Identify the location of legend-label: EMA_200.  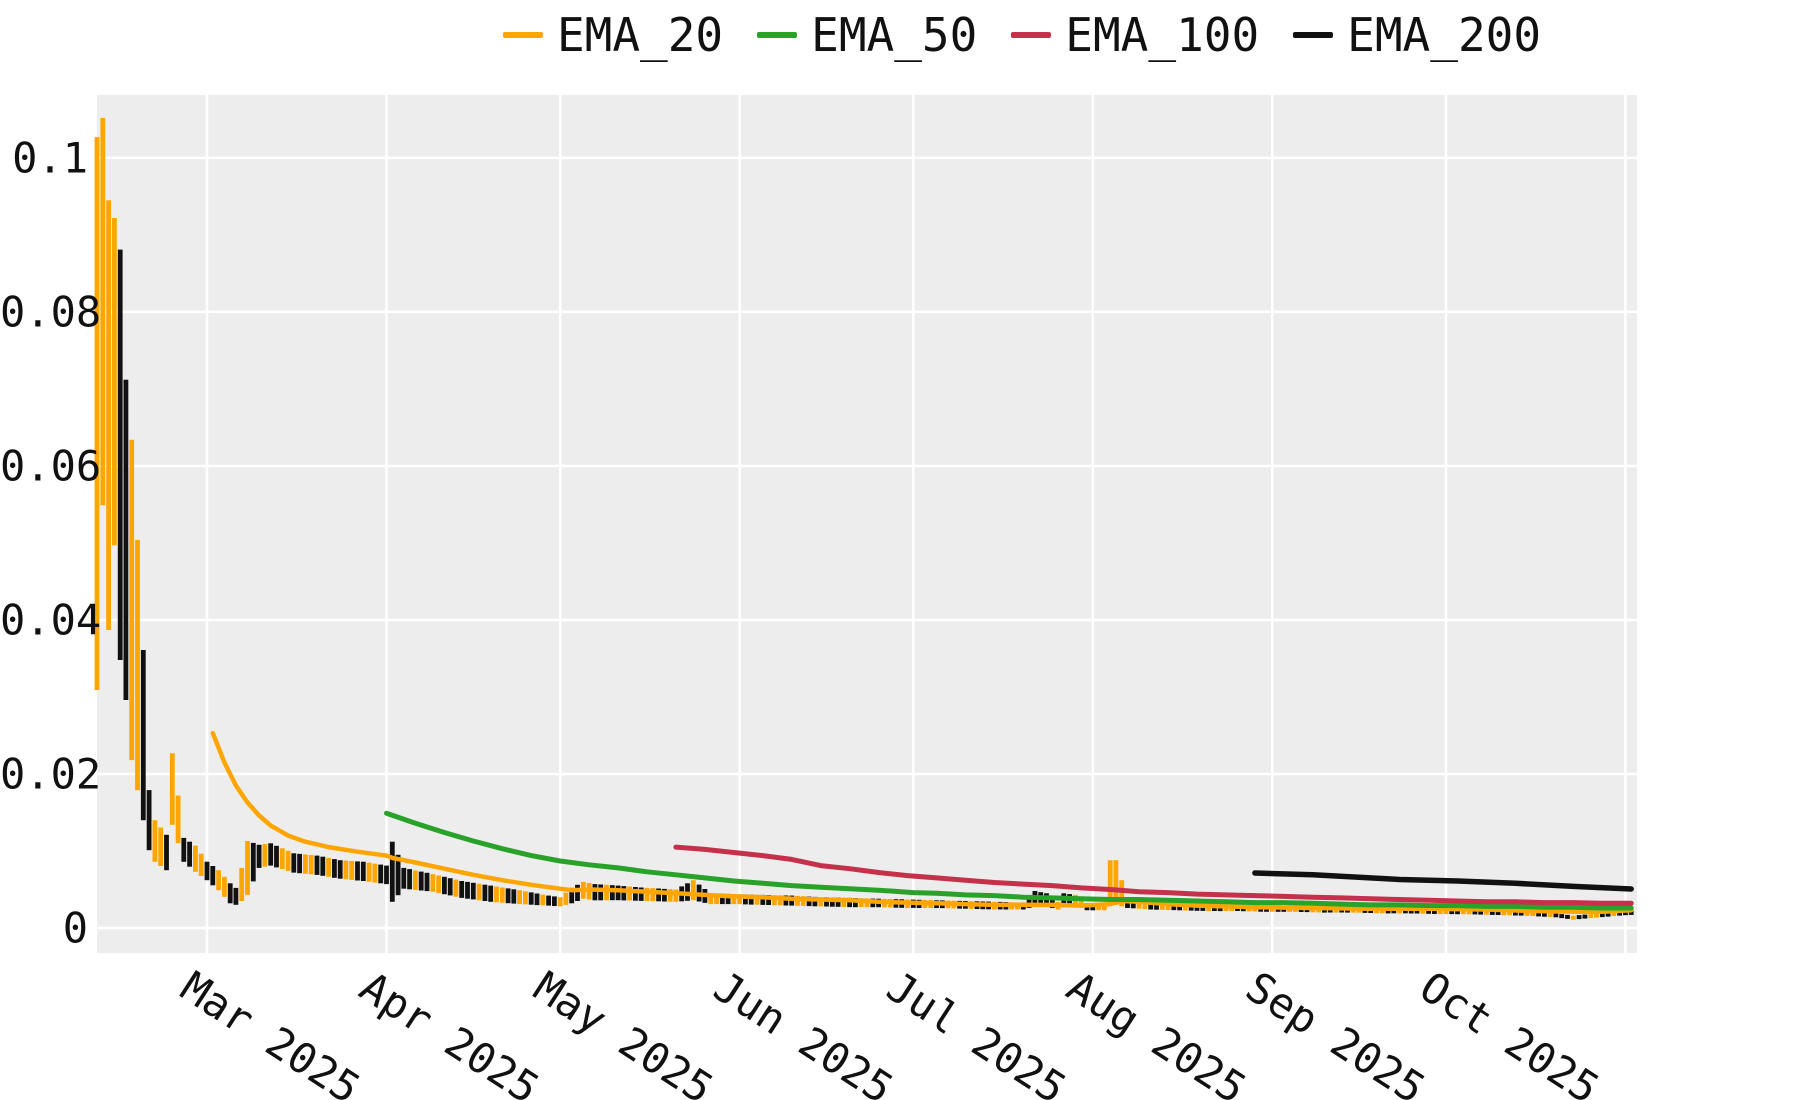
(1444, 35).